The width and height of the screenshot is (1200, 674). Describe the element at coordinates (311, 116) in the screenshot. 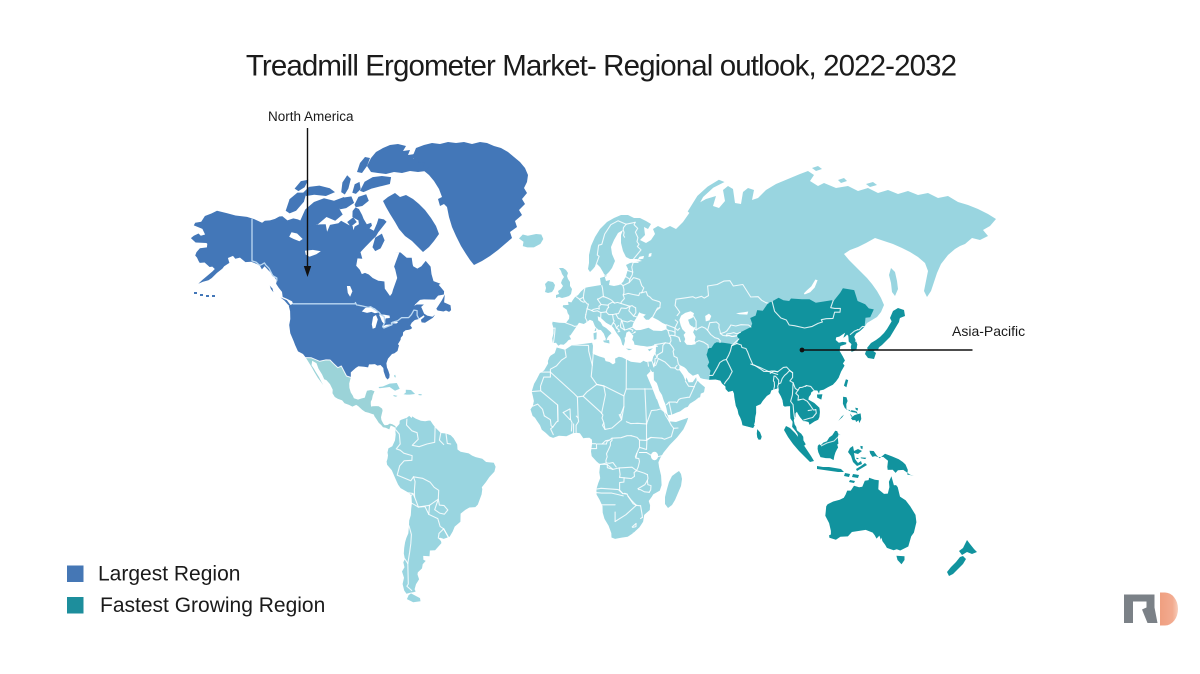

I see `svg-text: North America` at that location.